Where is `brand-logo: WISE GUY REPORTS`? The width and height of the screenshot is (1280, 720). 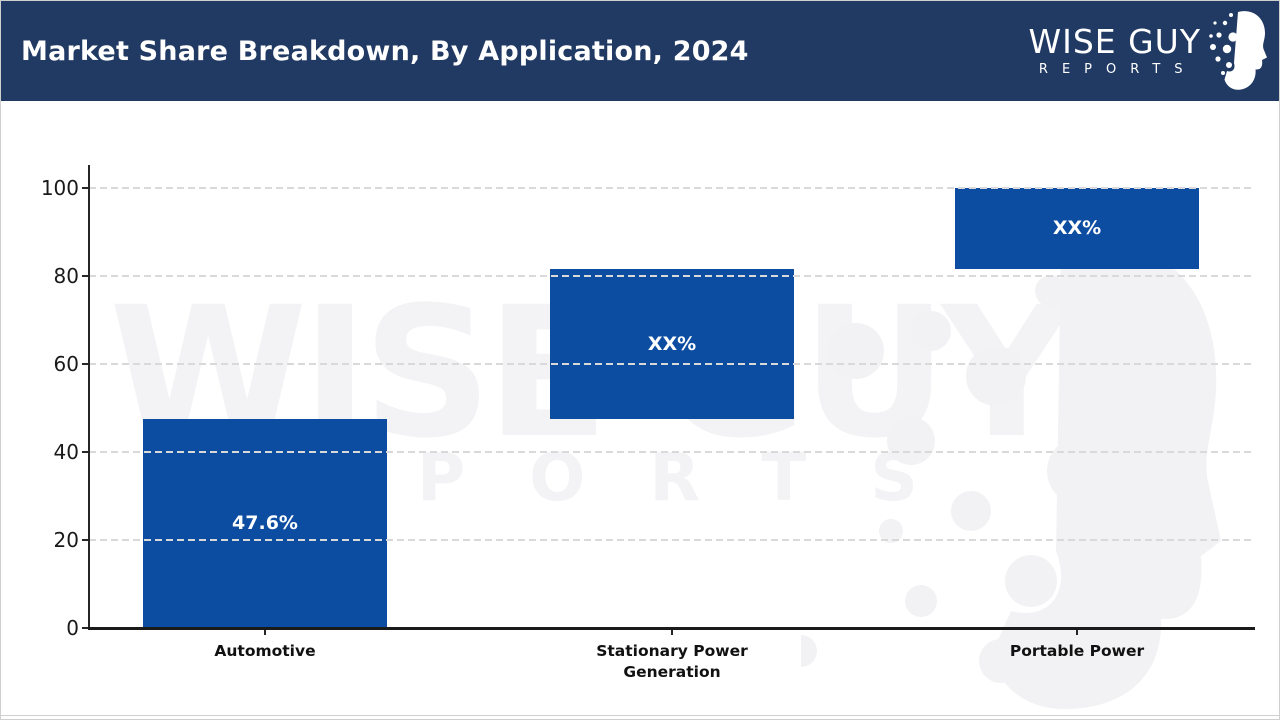 brand-logo: WISE GUY REPORTS is located at coordinates (1147, 51).